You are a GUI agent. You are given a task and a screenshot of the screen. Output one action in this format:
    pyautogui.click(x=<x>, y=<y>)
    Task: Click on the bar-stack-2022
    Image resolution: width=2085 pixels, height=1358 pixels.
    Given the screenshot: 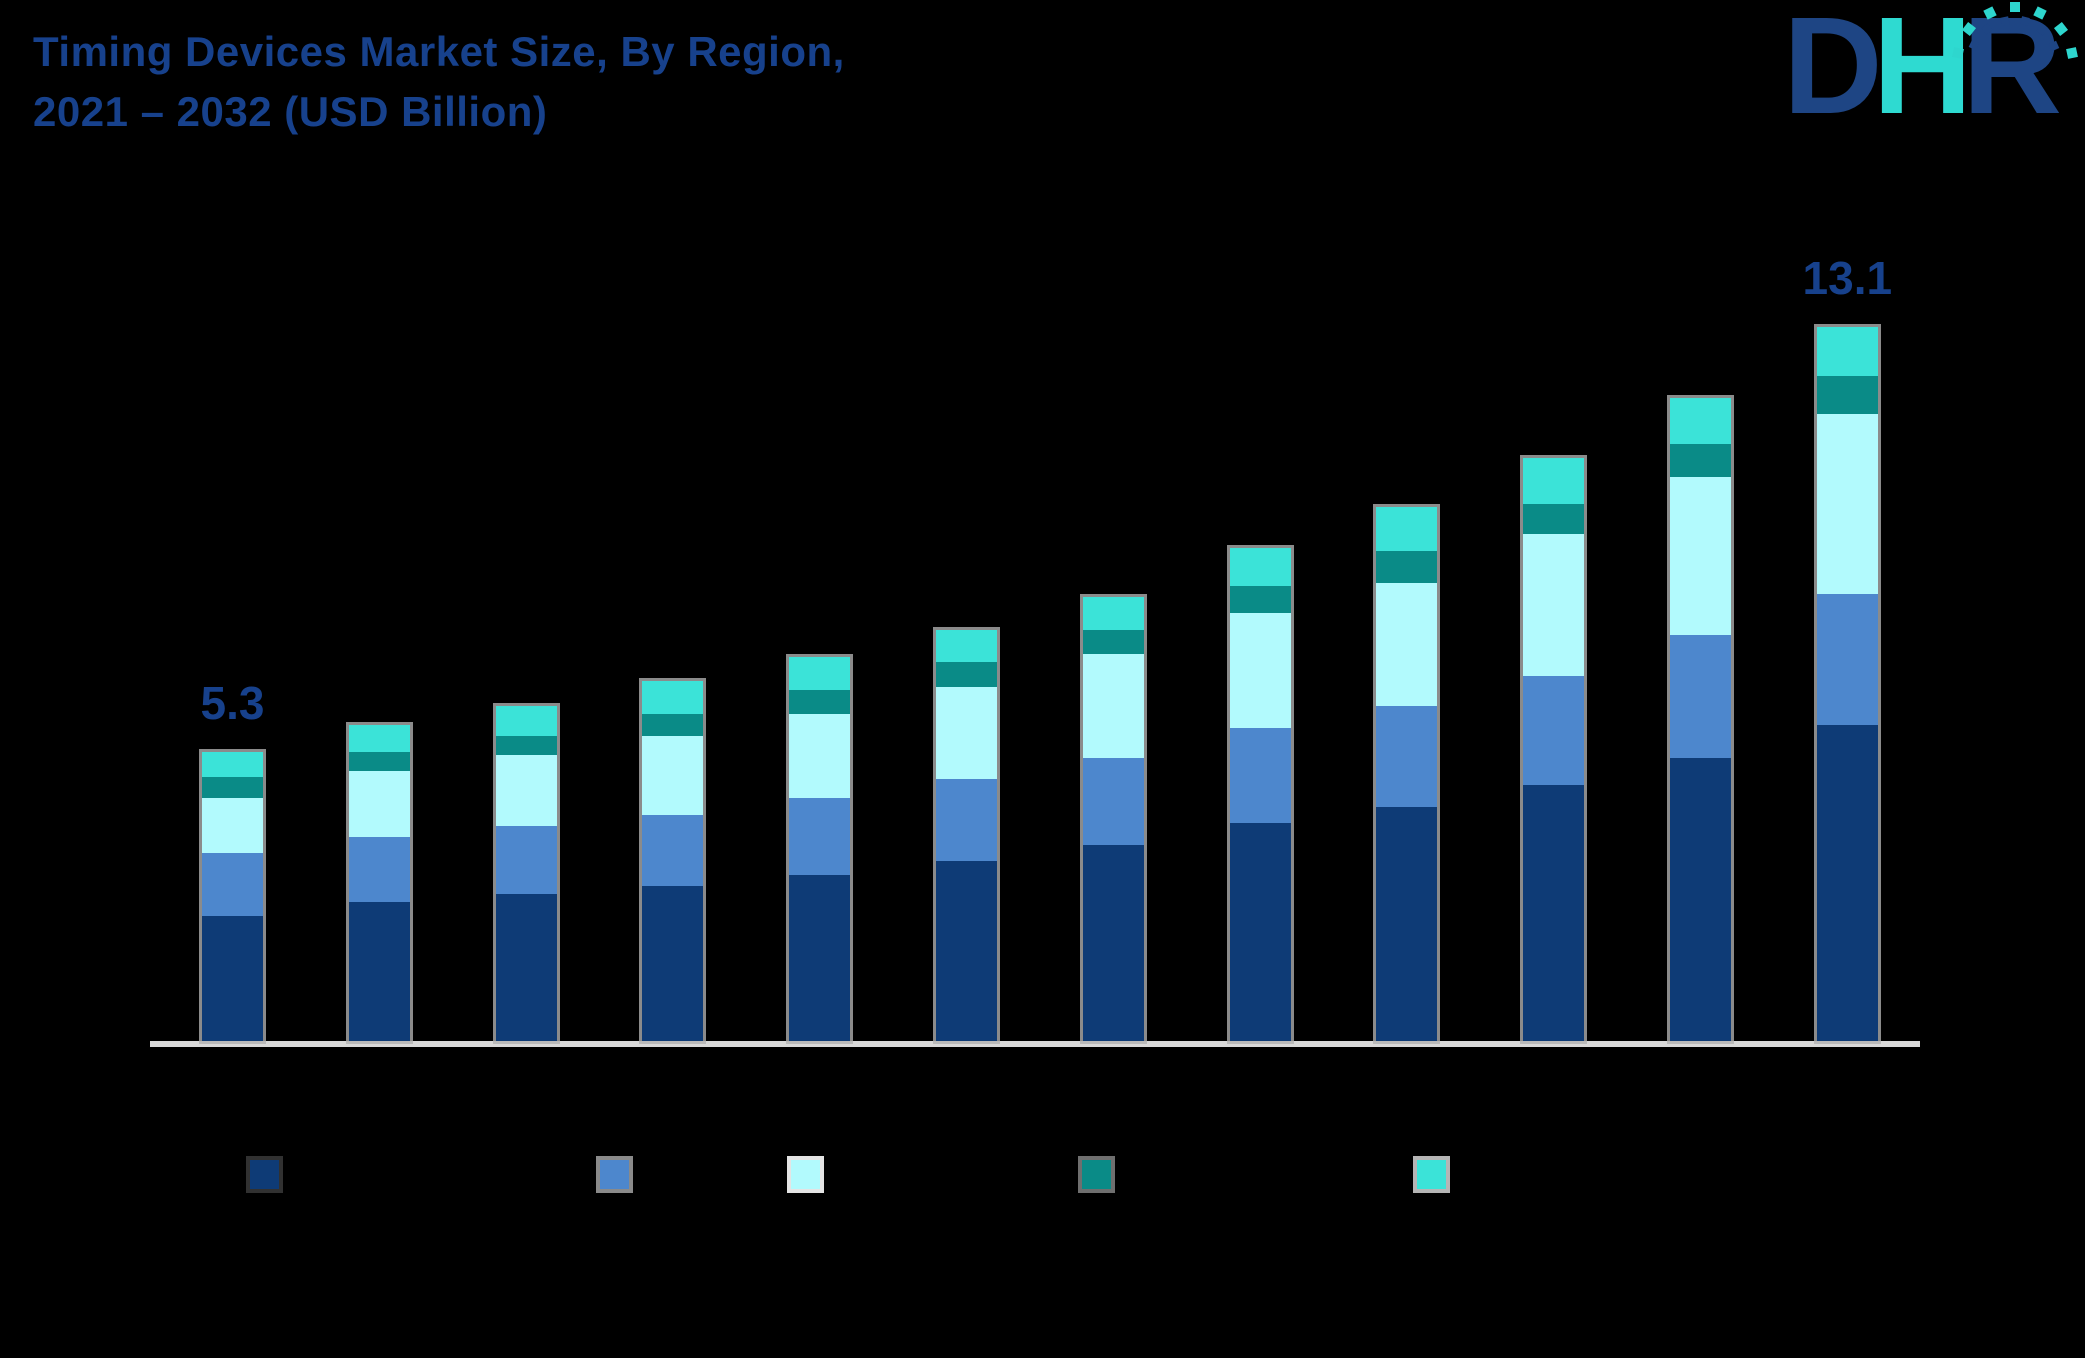 What is the action you would take?
    pyautogui.click(x=379, y=882)
    